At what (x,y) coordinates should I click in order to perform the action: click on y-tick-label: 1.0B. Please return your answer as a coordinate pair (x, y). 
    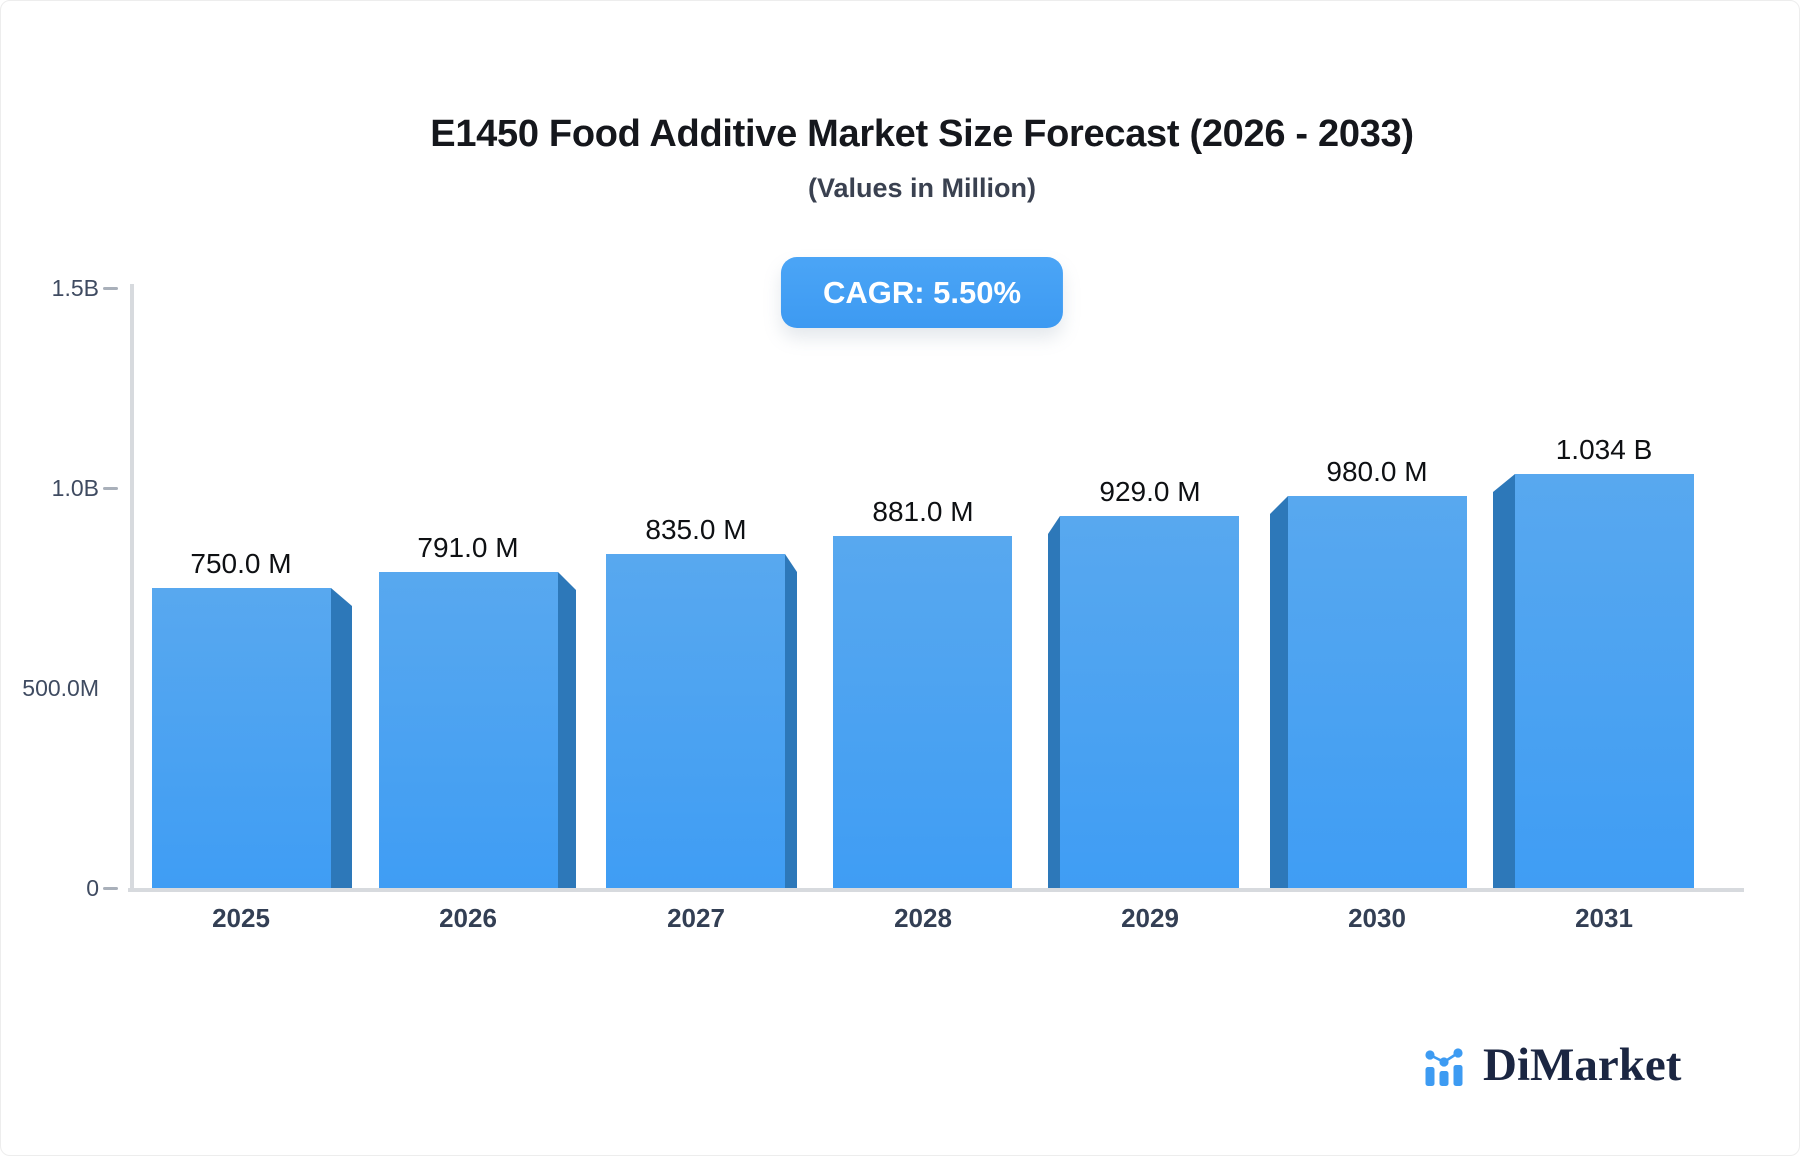
    Looking at the image, I should click on (75, 488).